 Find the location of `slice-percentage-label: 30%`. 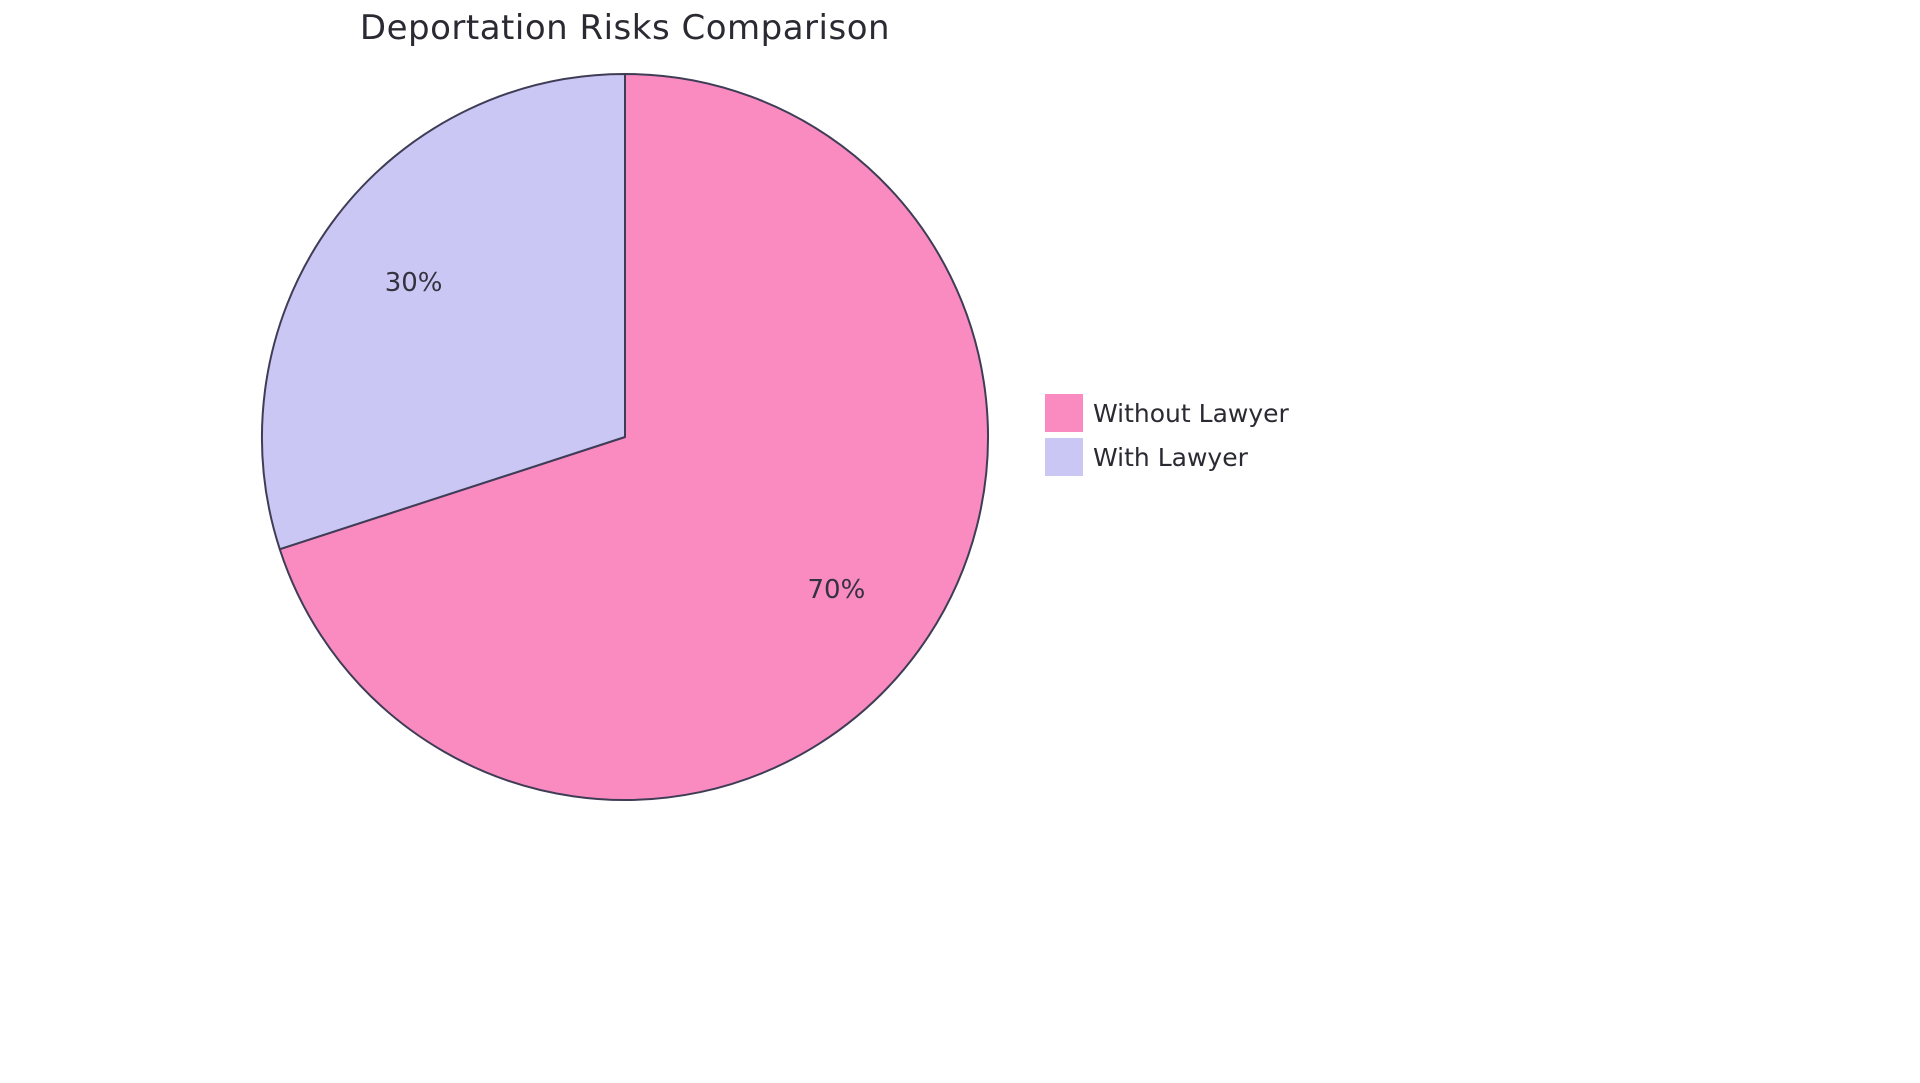

slice-percentage-label: 30% is located at coordinates (414, 283).